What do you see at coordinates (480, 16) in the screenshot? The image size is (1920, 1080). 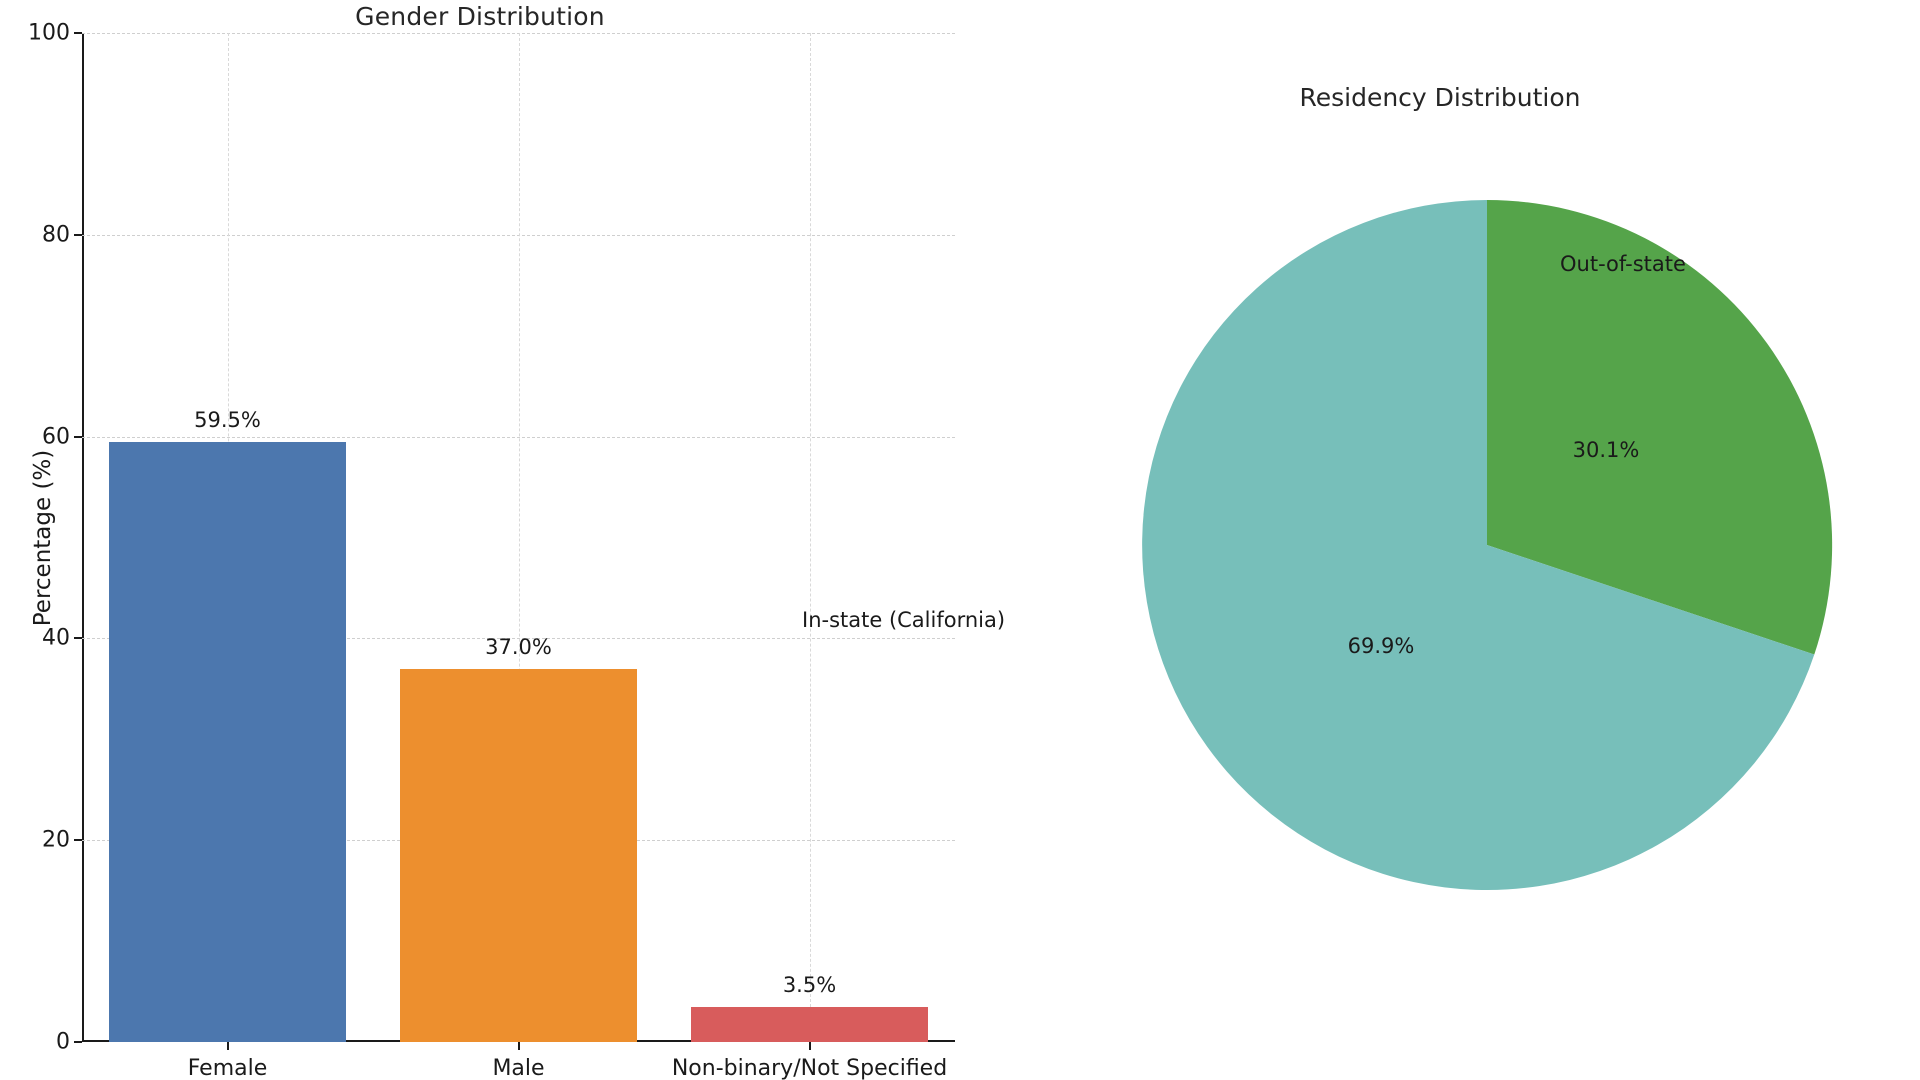 I see `bar-chart-title: Gender Distribution` at bounding box center [480, 16].